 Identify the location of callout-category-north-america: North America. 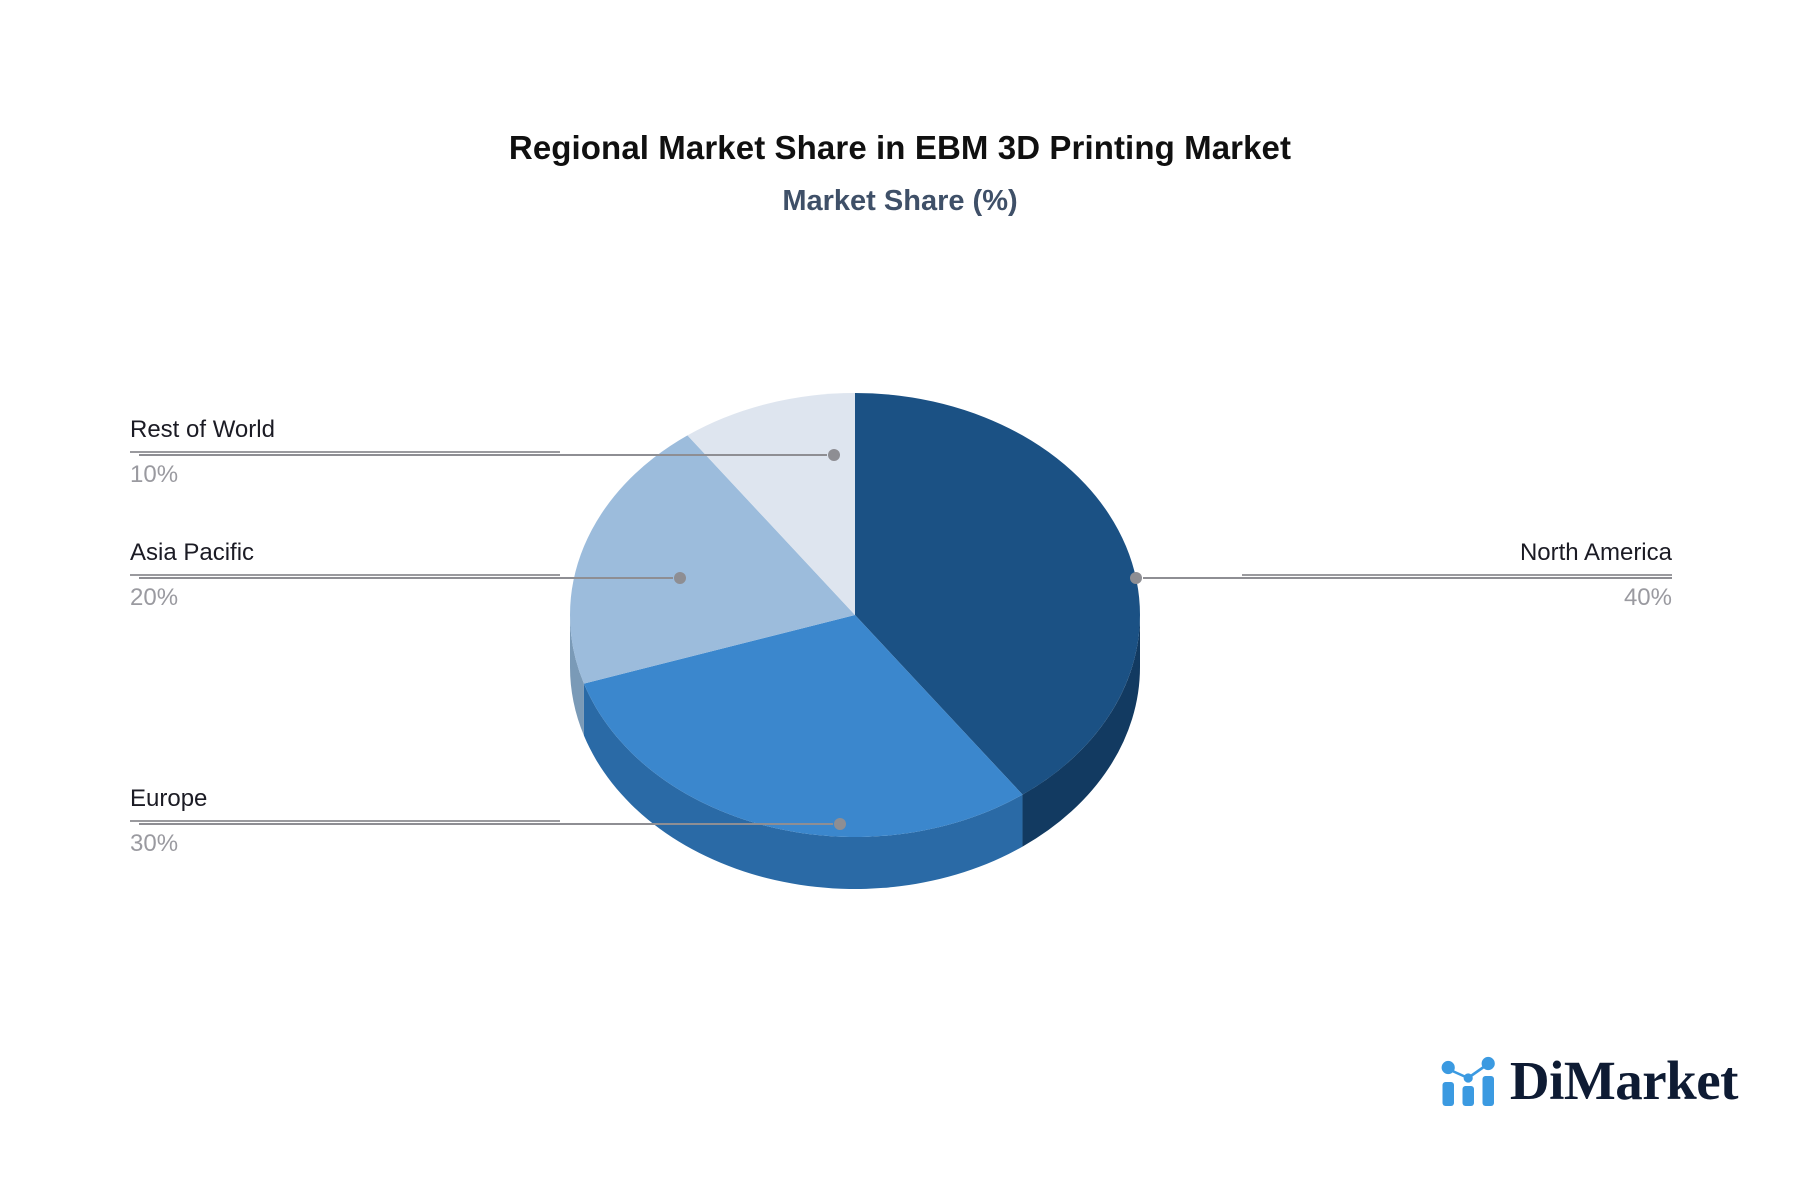
(1595, 552).